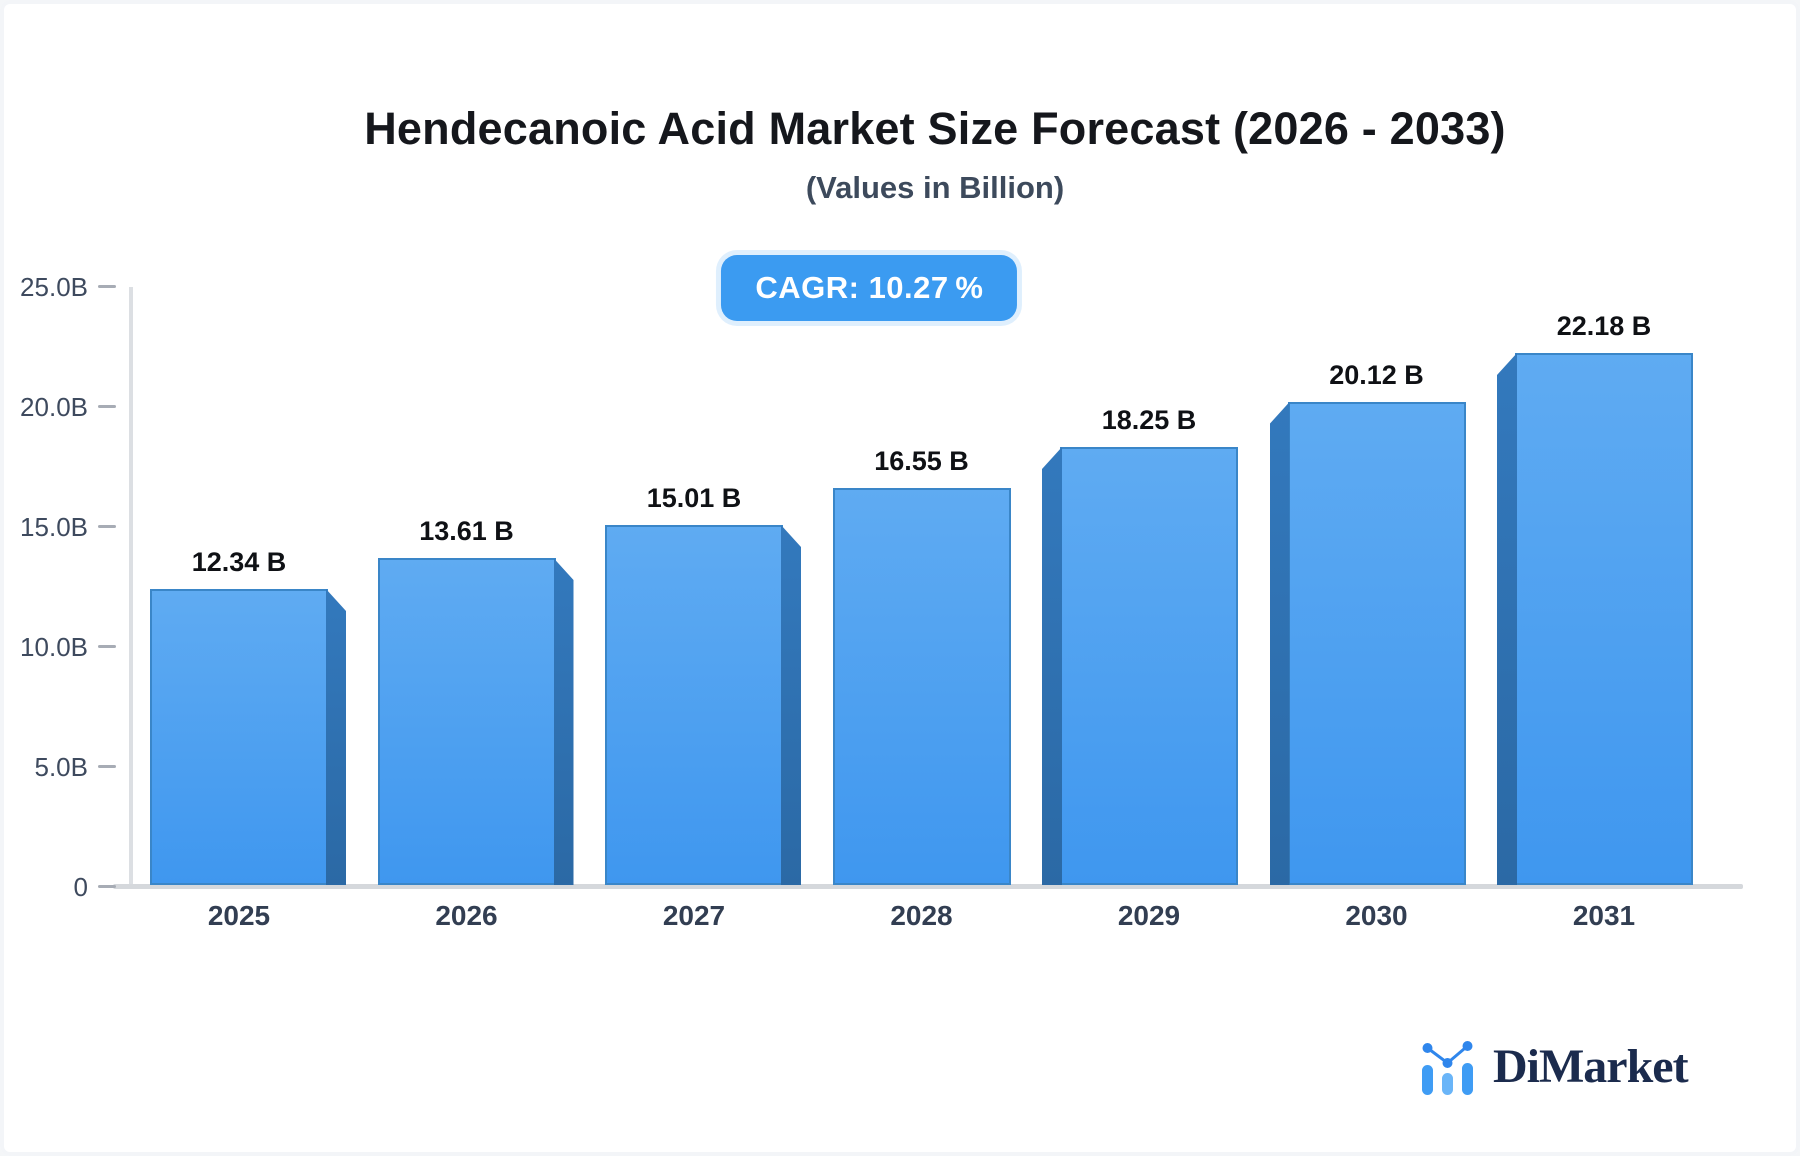  Describe the element at coordinates (239, 915) in the screenshot. I see `x-tick-label: 2025` at that location.